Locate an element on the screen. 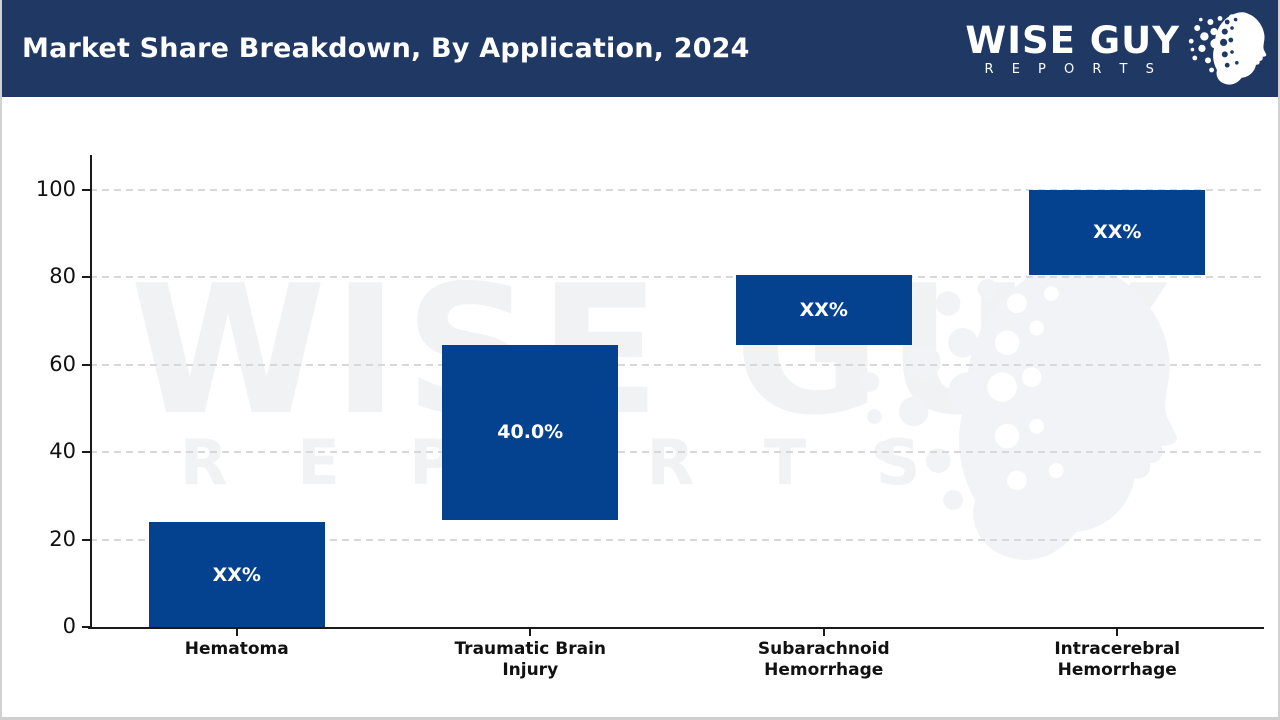 The width and height of the screenshot is (1280, 720). bar-value-label: 40.0% is located at coordinates (530, 432).